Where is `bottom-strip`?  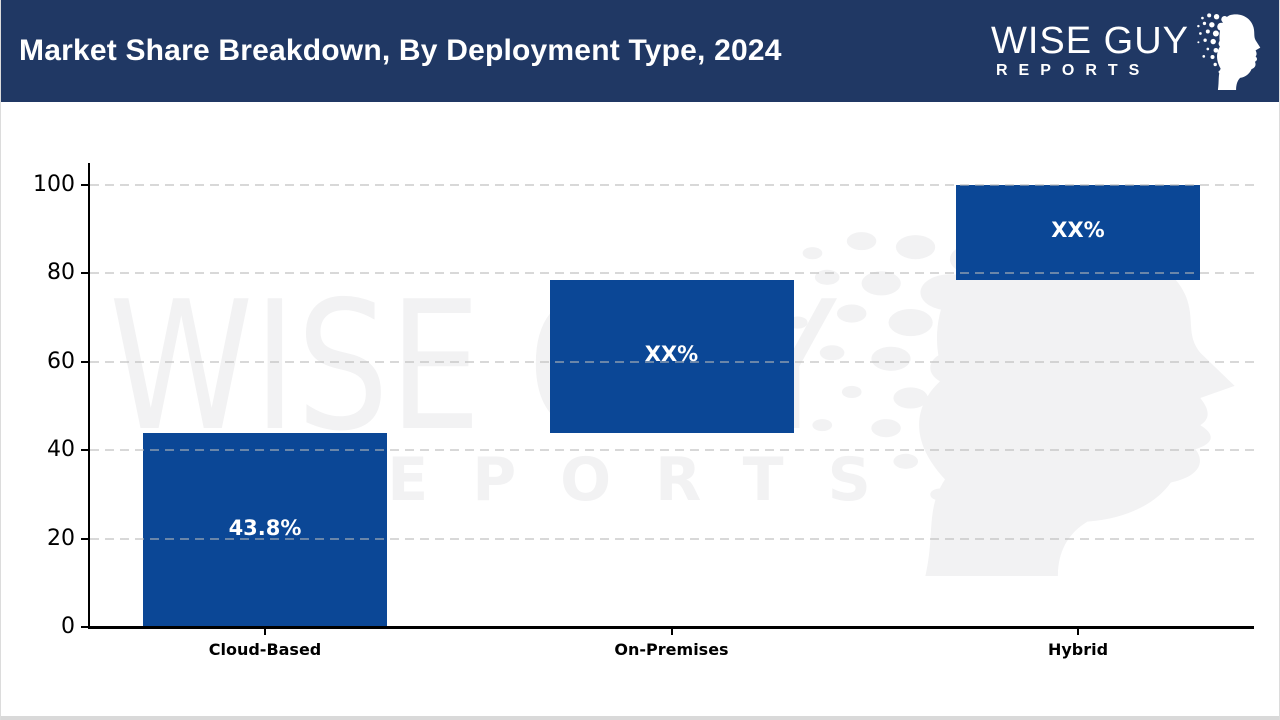
bottom-strip is located at coordinates (640, 718).